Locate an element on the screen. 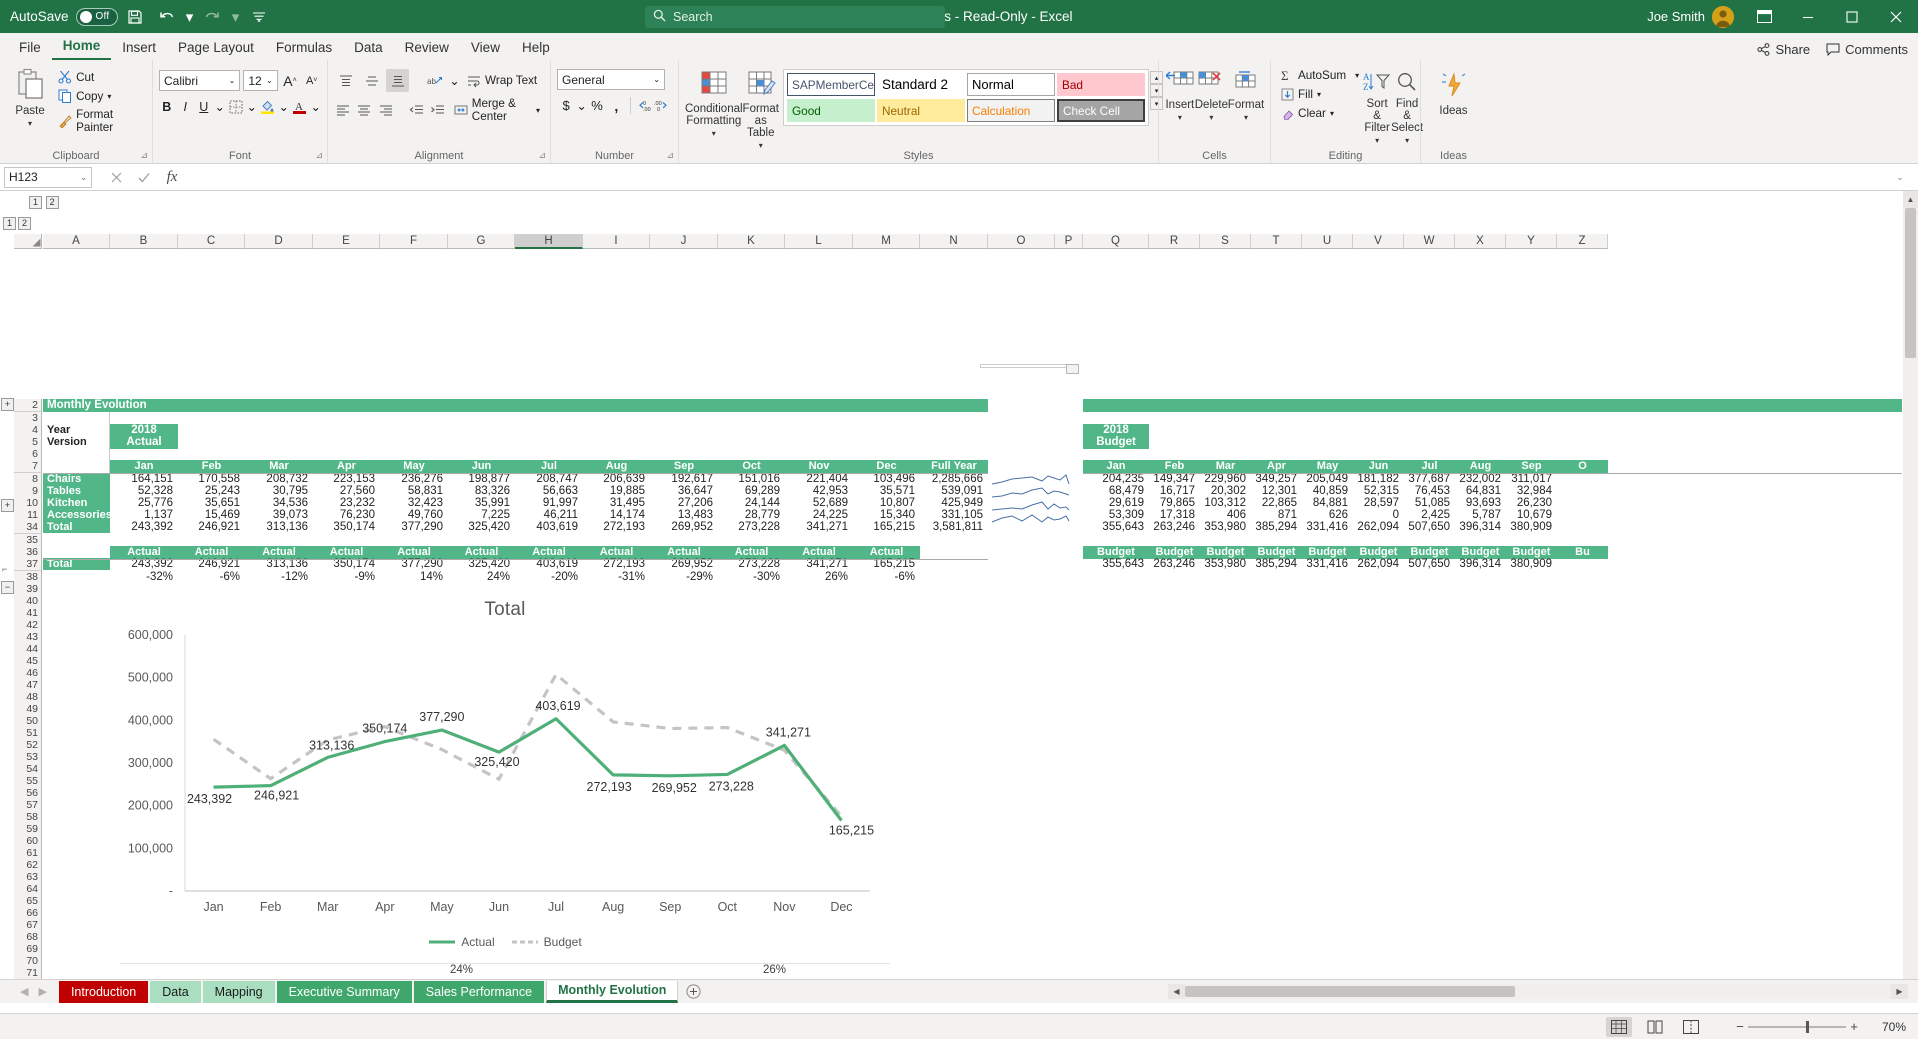  row-label-chairs: Chairs is located at coordinates (76, 479).